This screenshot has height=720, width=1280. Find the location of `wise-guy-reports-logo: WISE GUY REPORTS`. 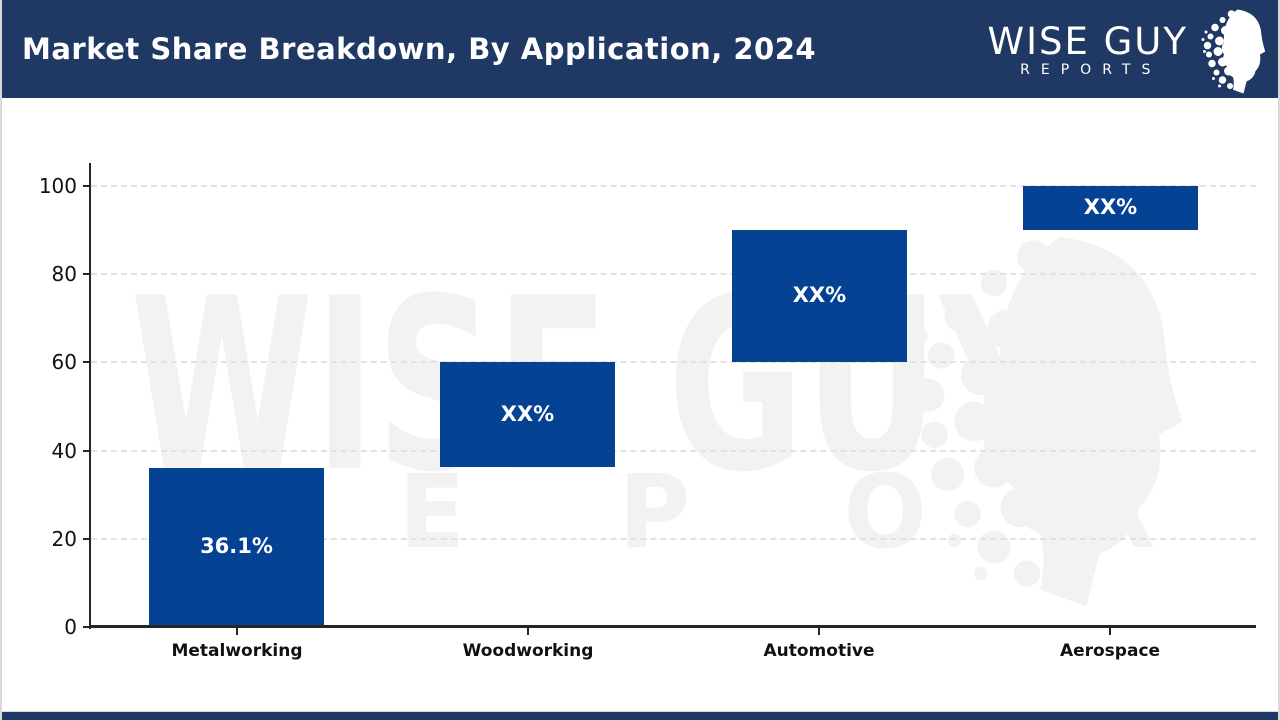

wise-guy-reports-logo: WISE GUY REPORTS is located at coordinates (1128, 50).